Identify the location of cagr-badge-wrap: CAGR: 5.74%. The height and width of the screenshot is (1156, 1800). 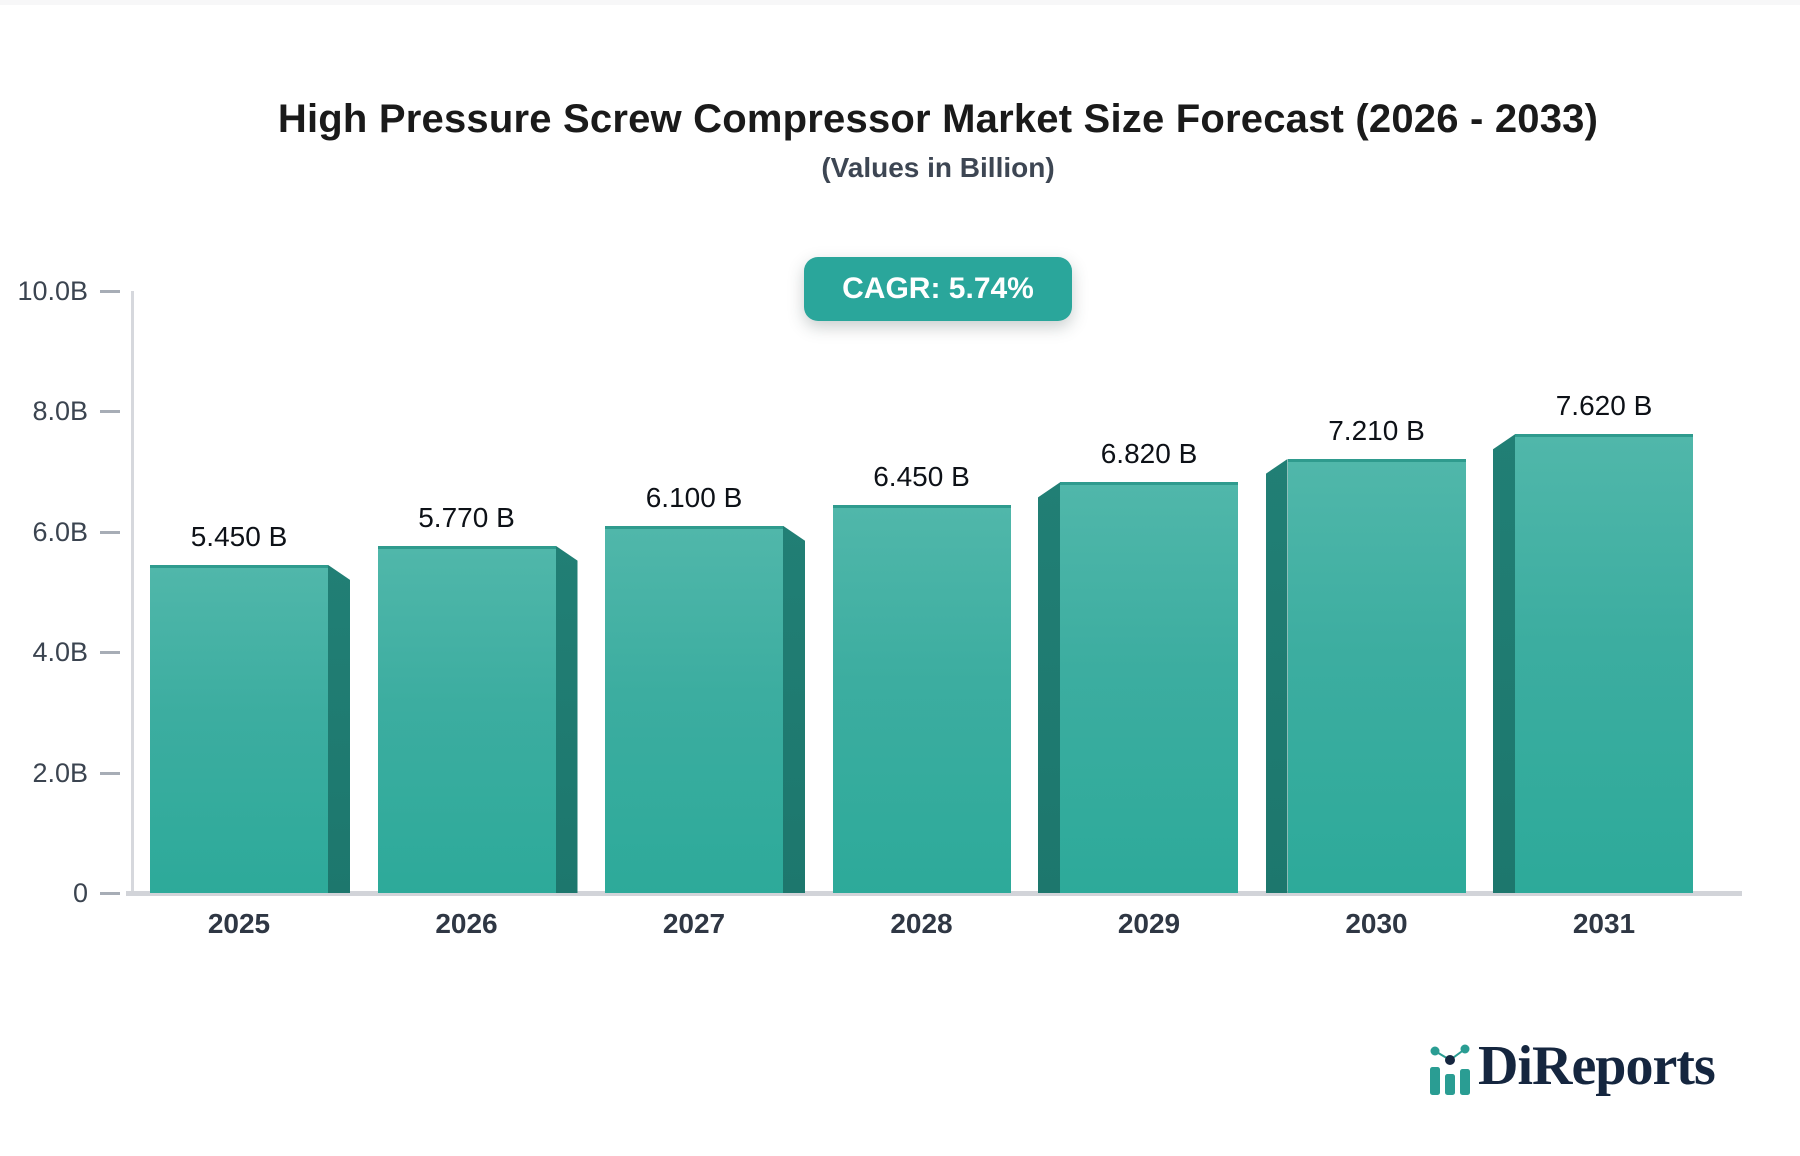
(938, 289).